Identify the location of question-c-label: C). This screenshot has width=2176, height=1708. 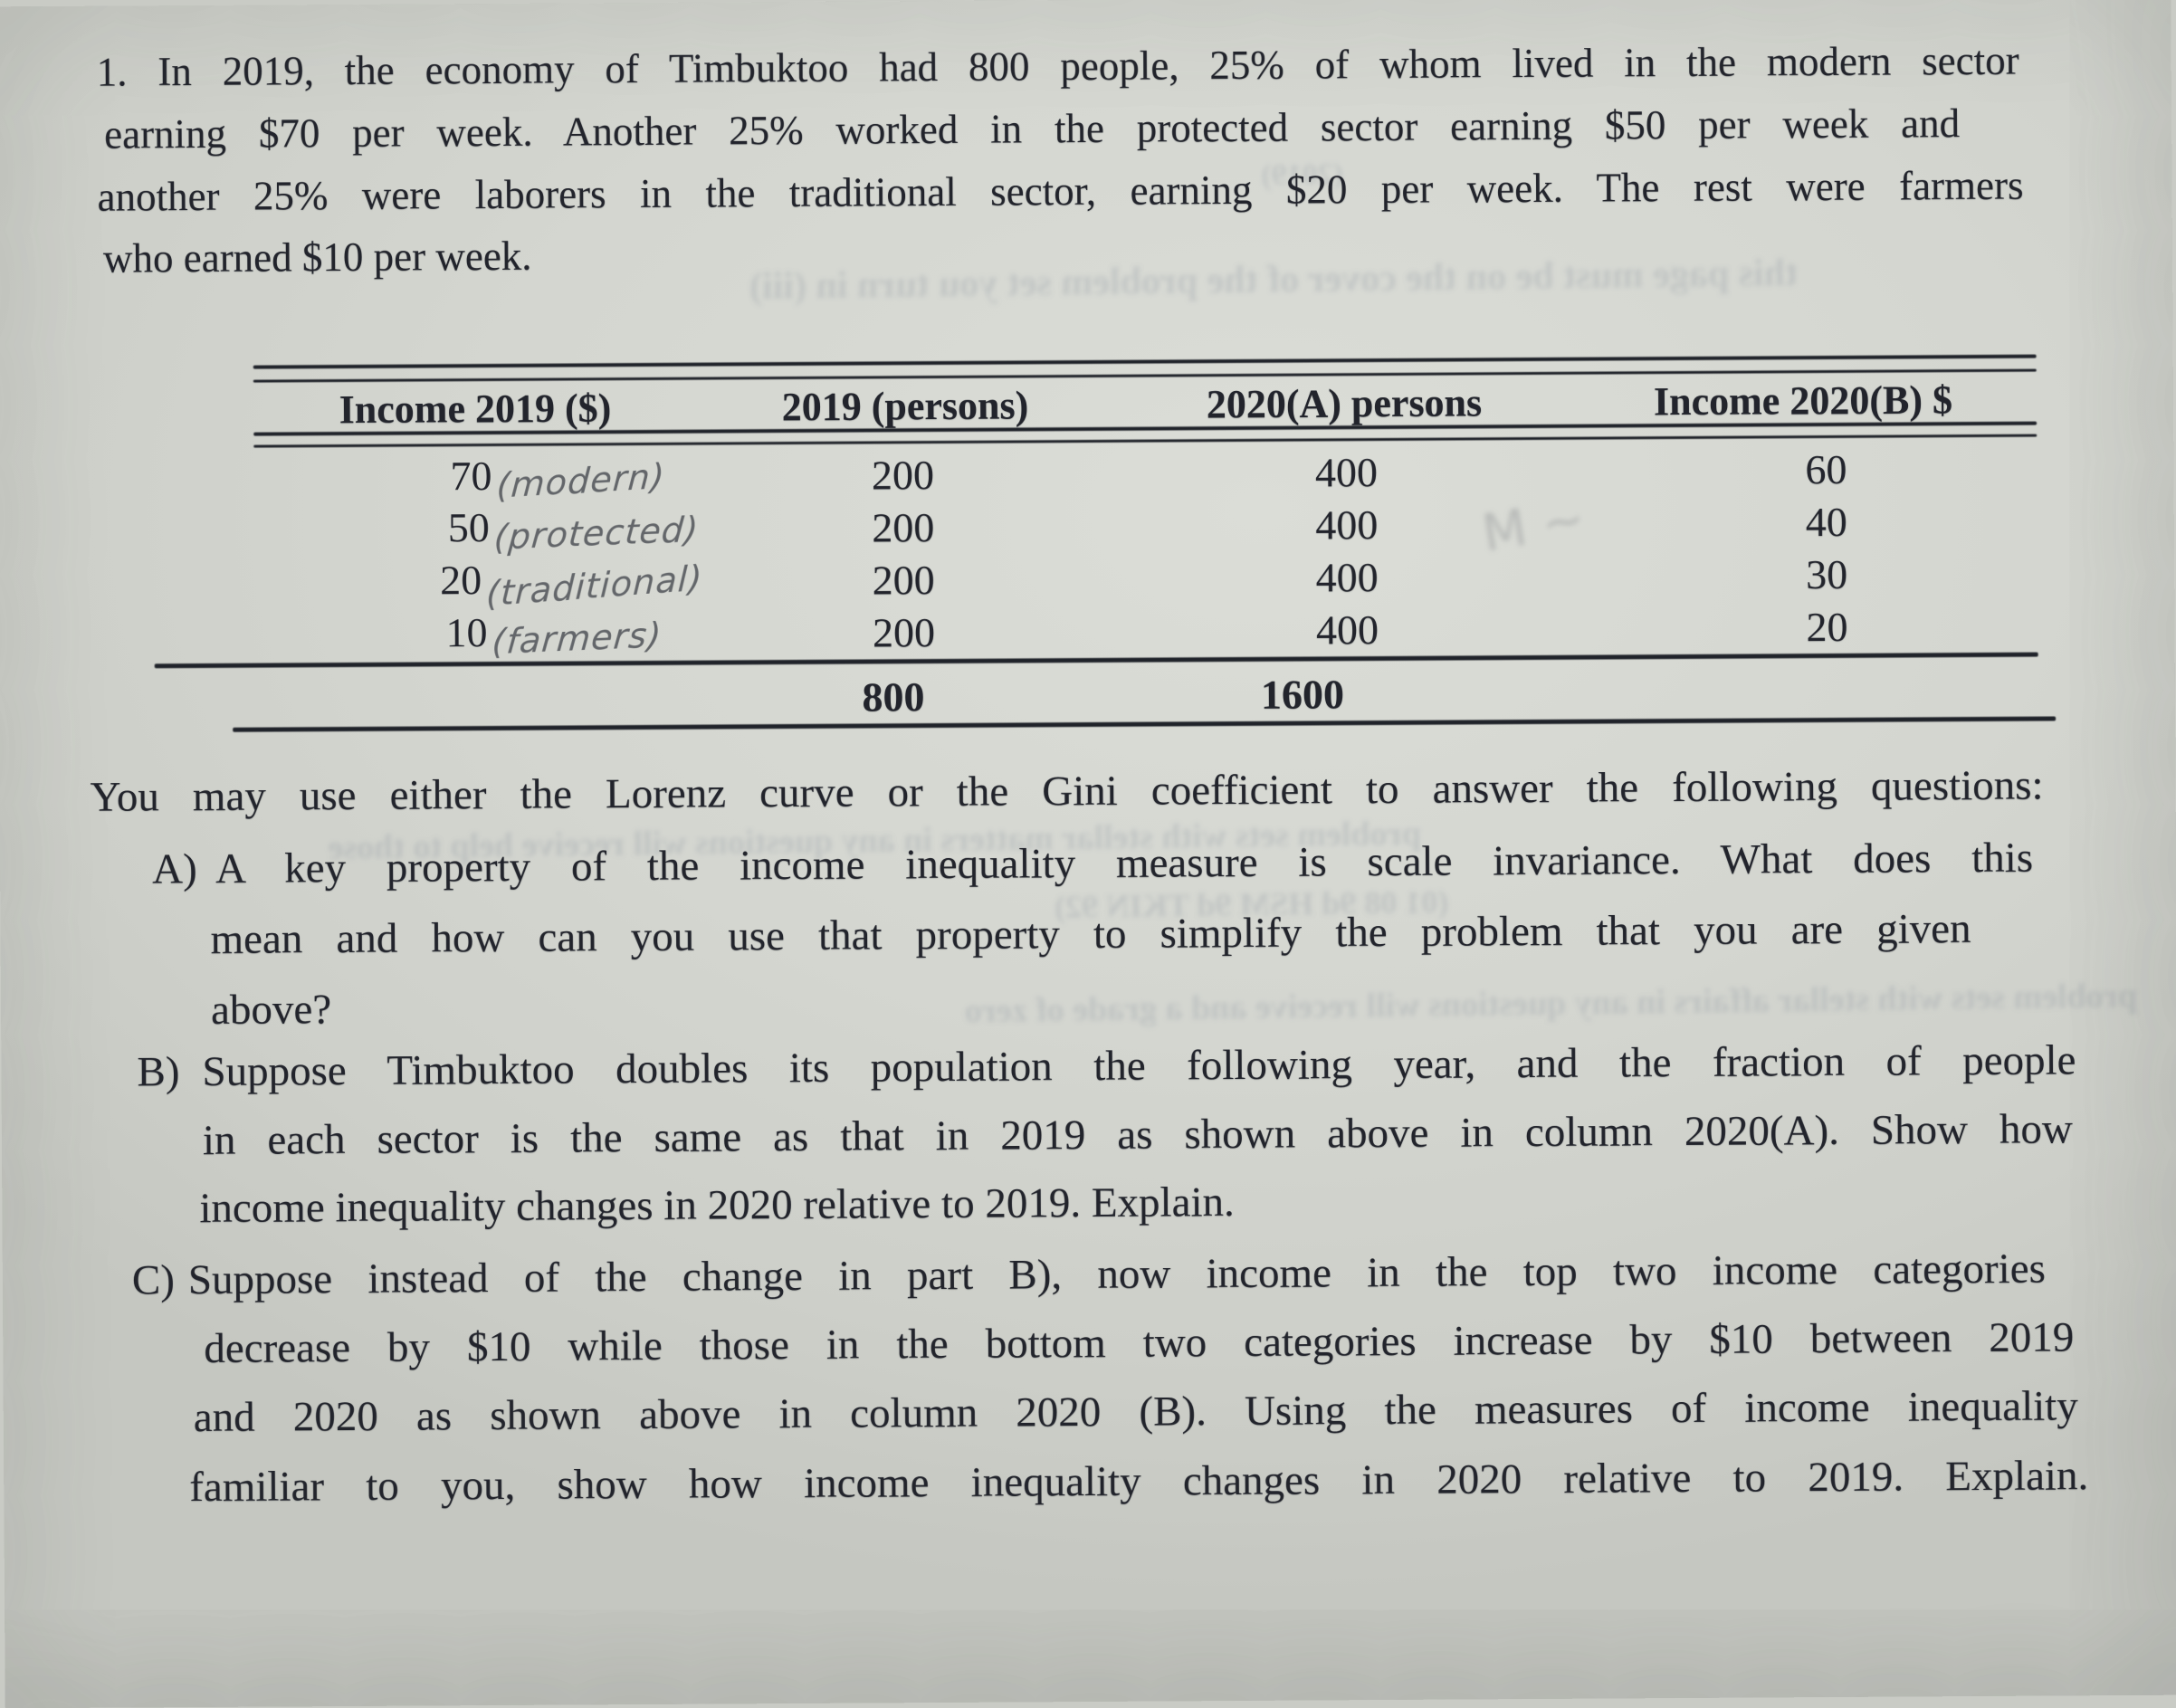
(153, 1280).